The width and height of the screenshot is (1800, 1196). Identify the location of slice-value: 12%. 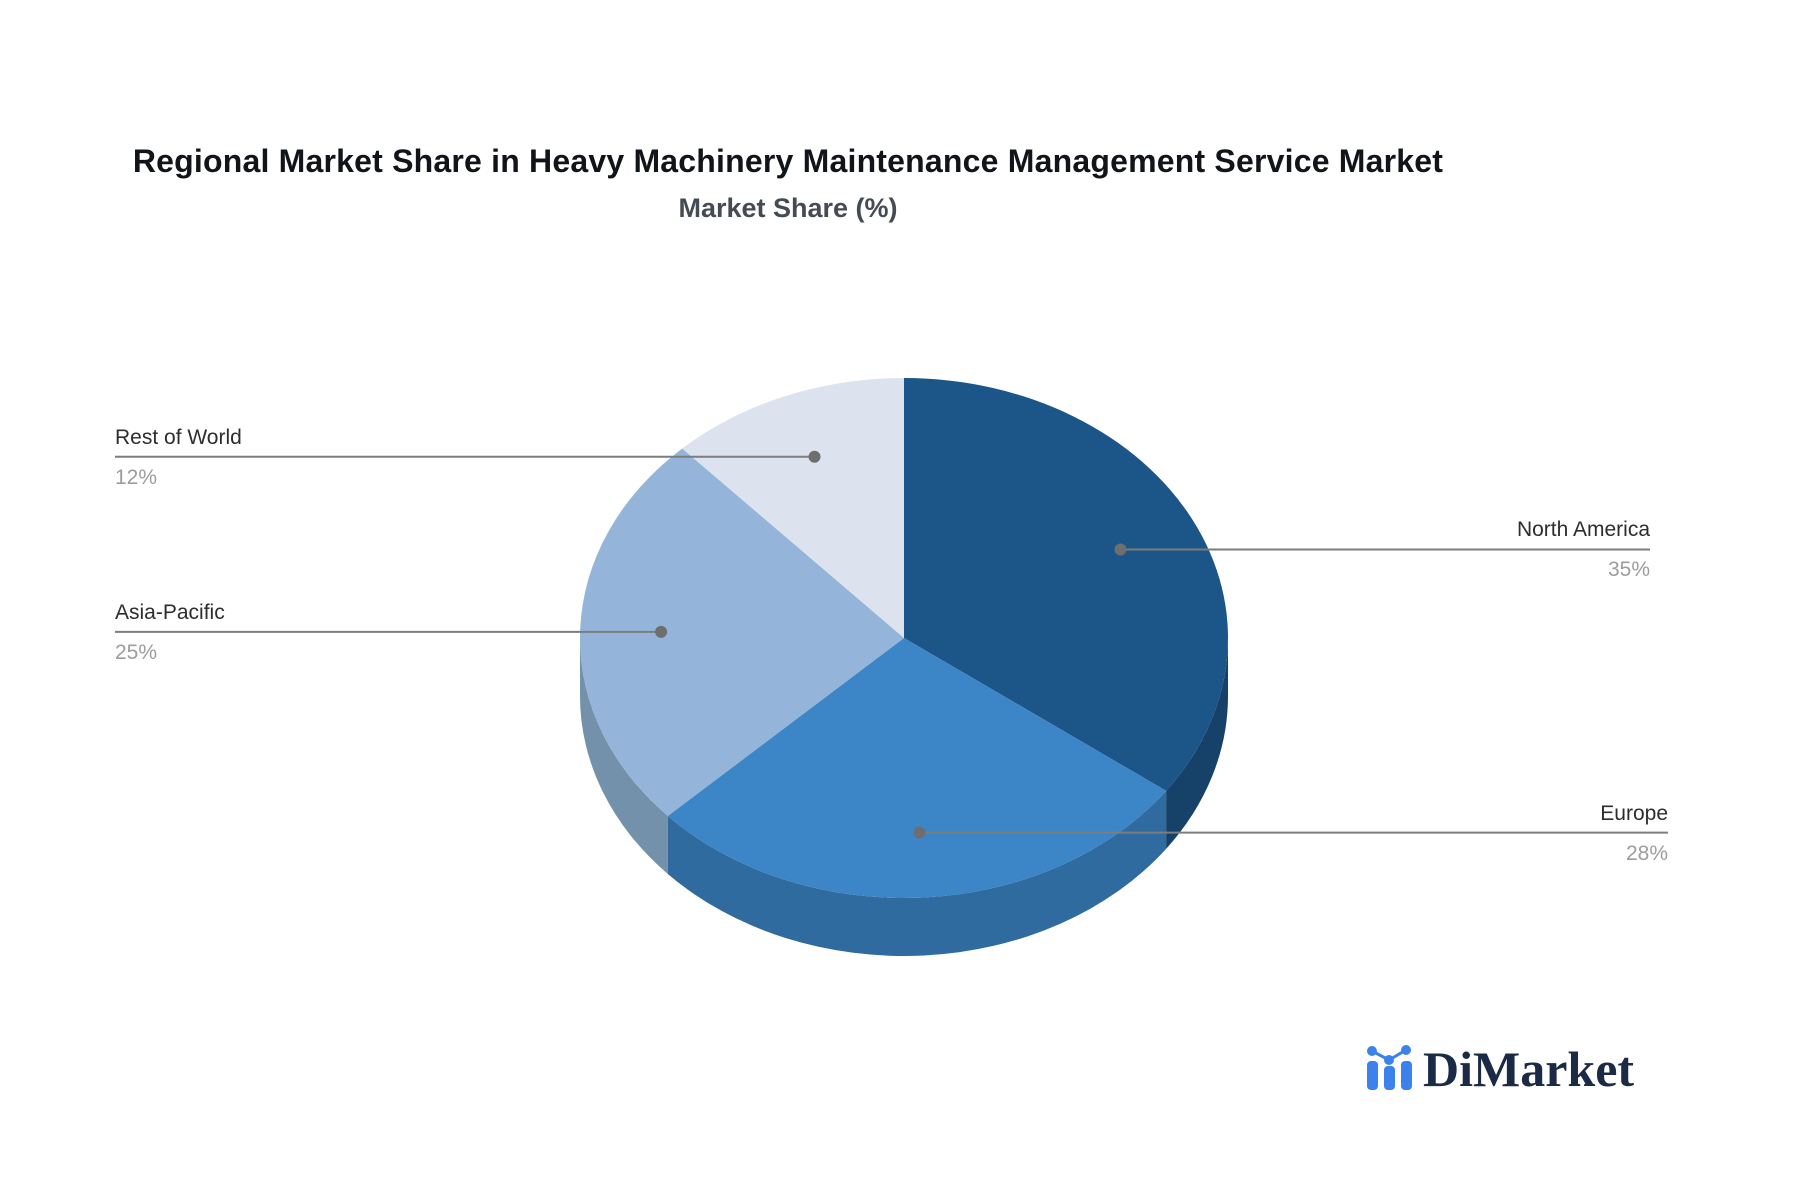
(136, 477).